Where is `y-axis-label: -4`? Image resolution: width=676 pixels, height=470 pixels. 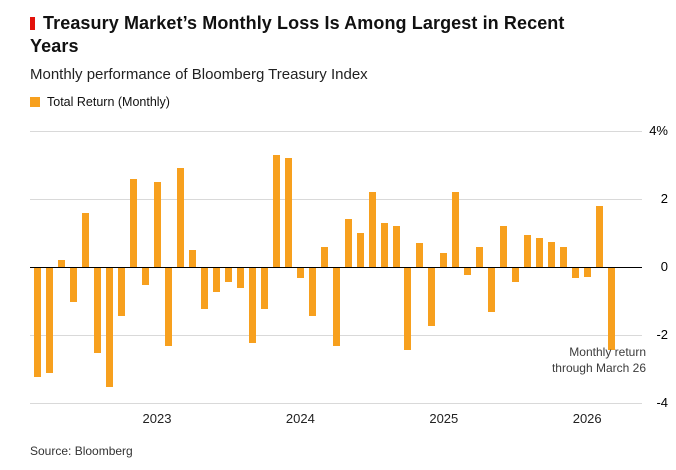
y-axis-label: -4 is located at coordinates (662, 403).